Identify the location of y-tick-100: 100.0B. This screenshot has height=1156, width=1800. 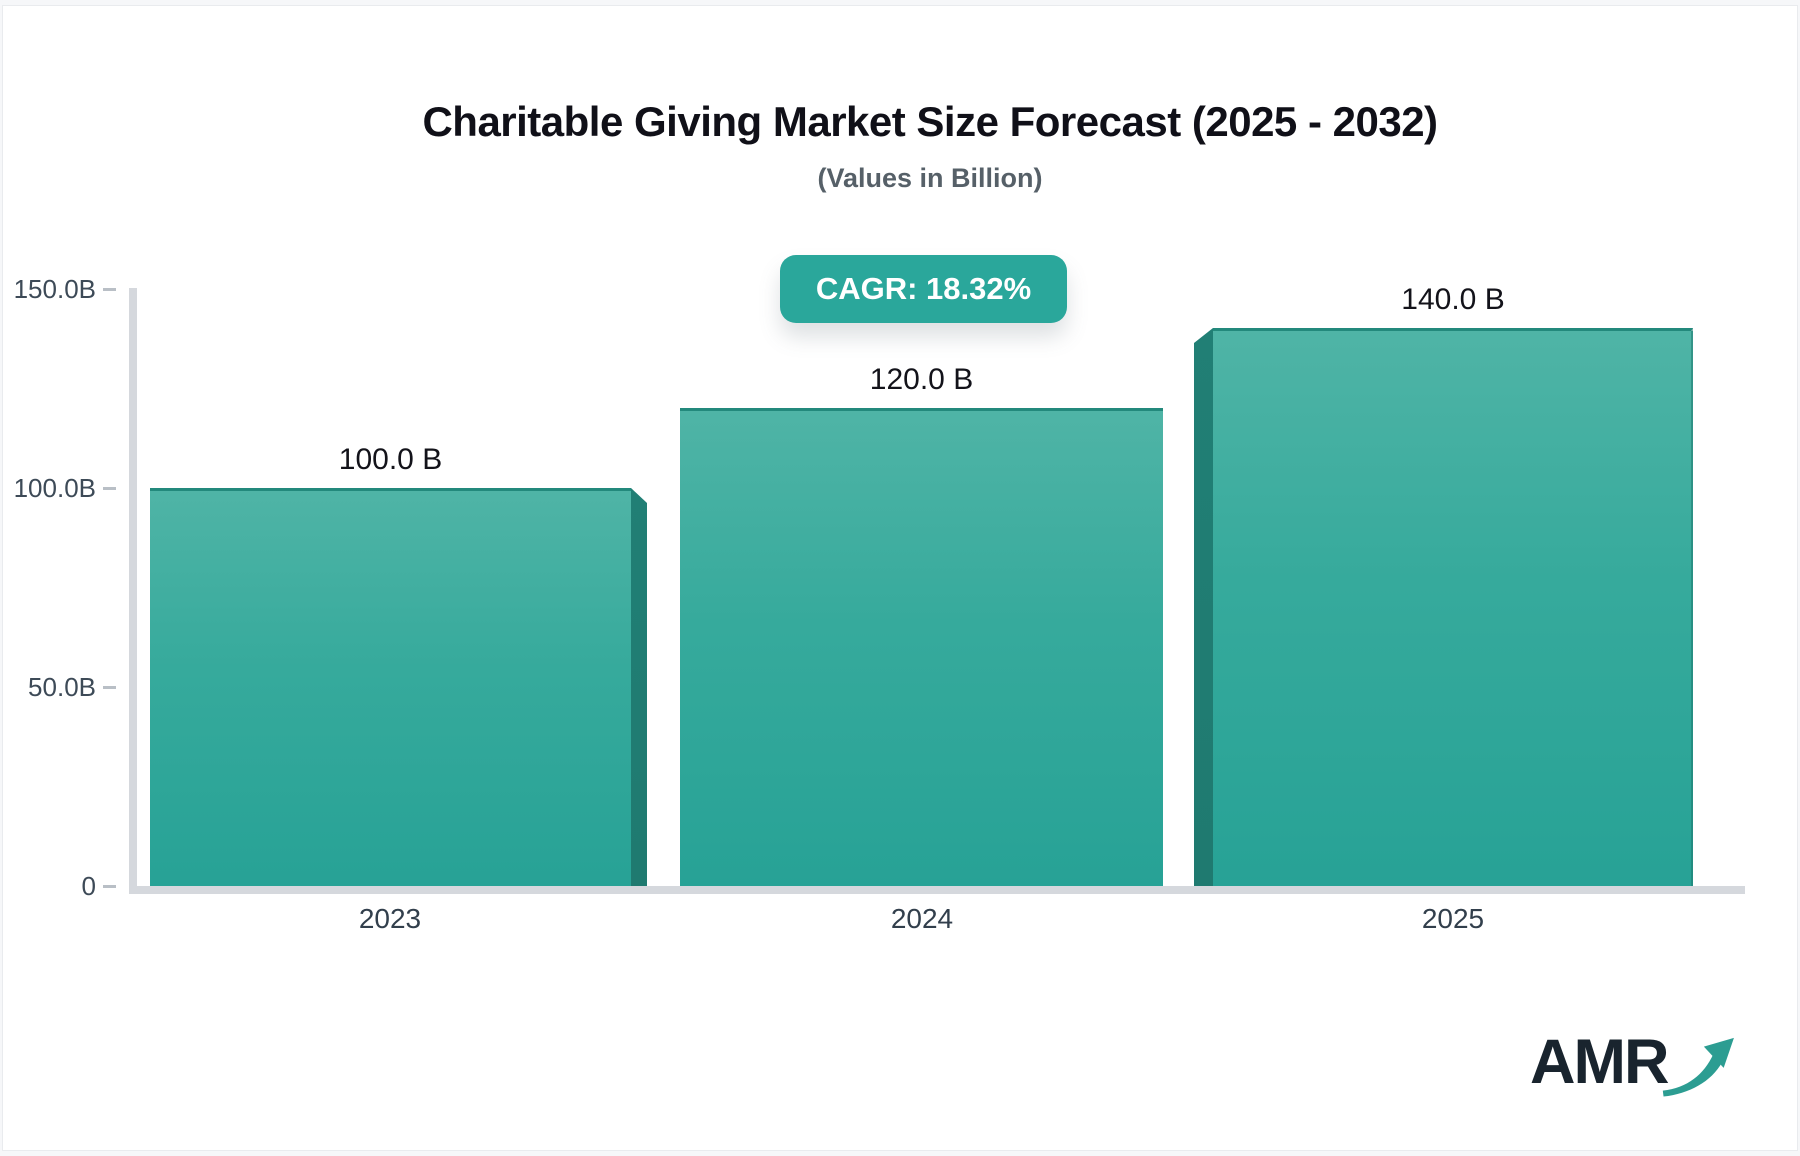
(60, 488).